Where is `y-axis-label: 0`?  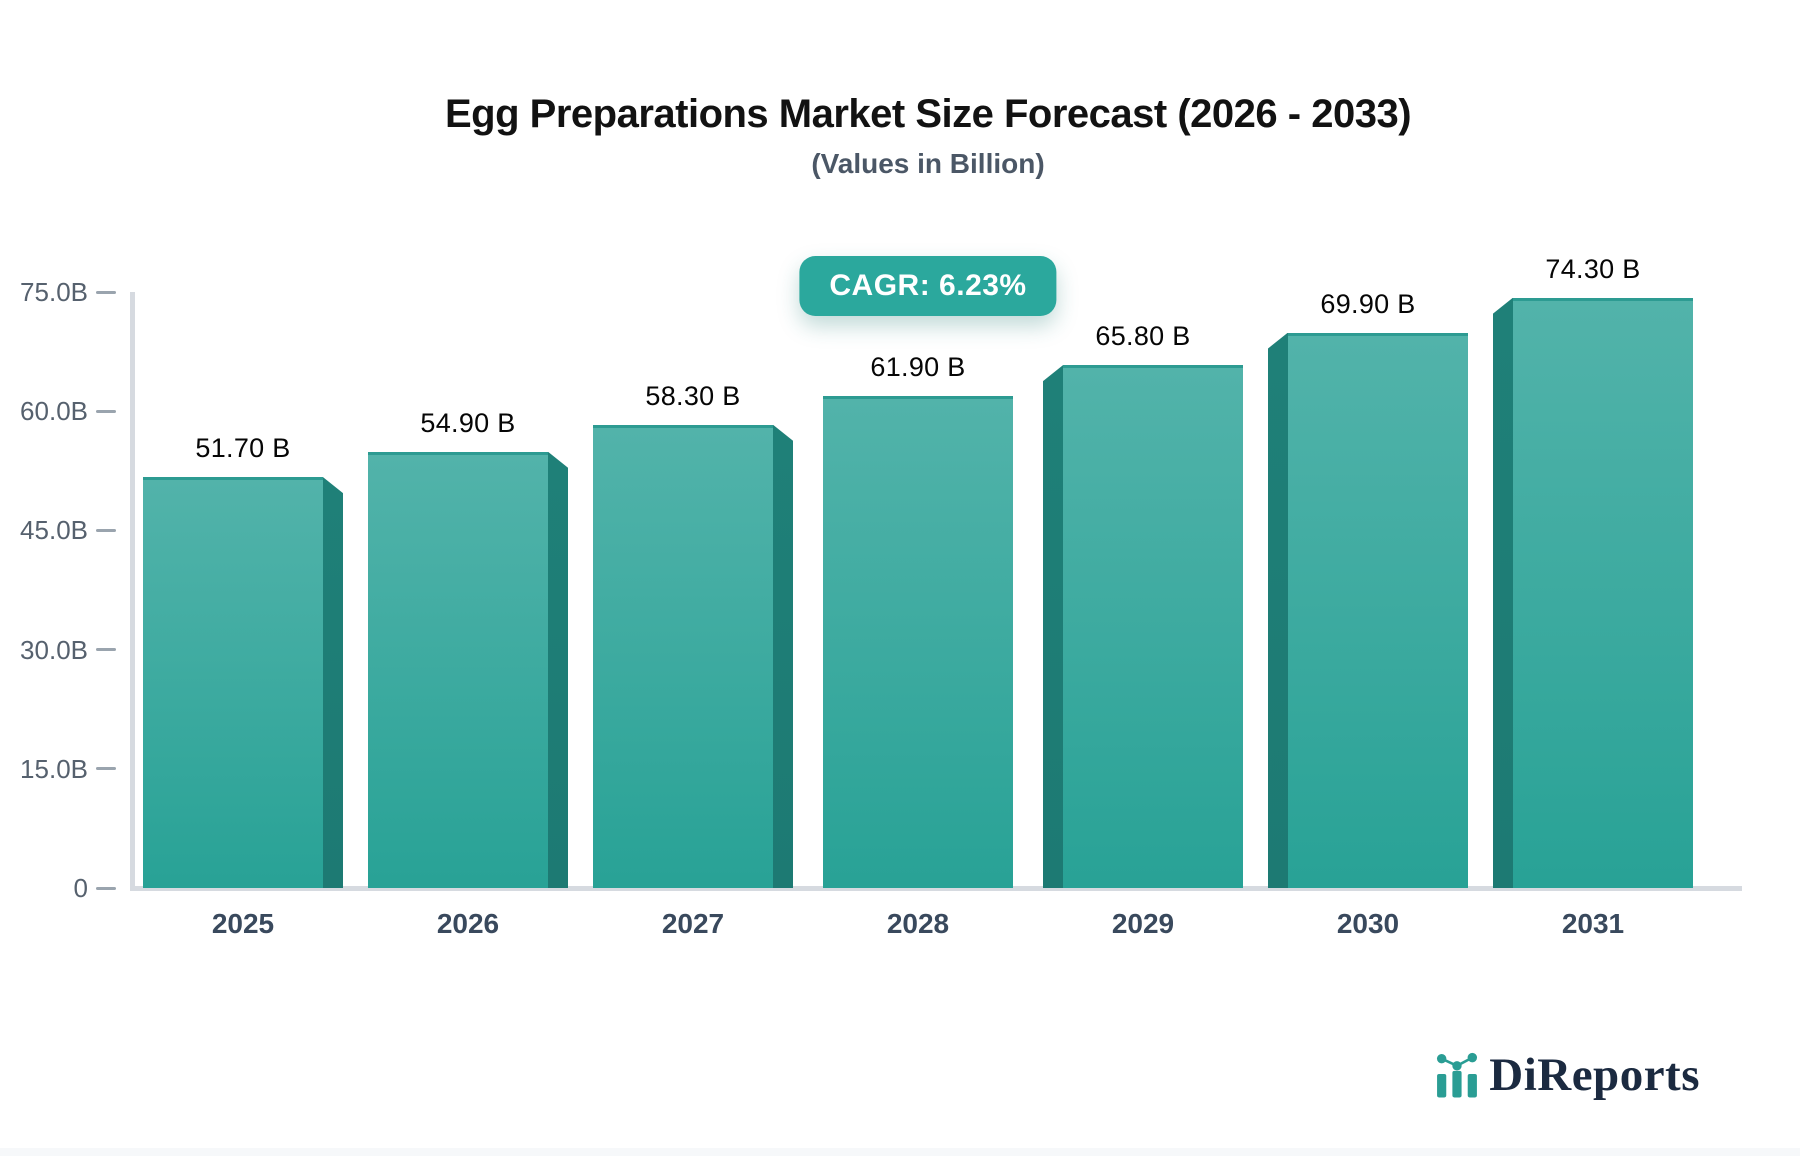 y-axis-label: 0 is located at coordinates (80, 888).